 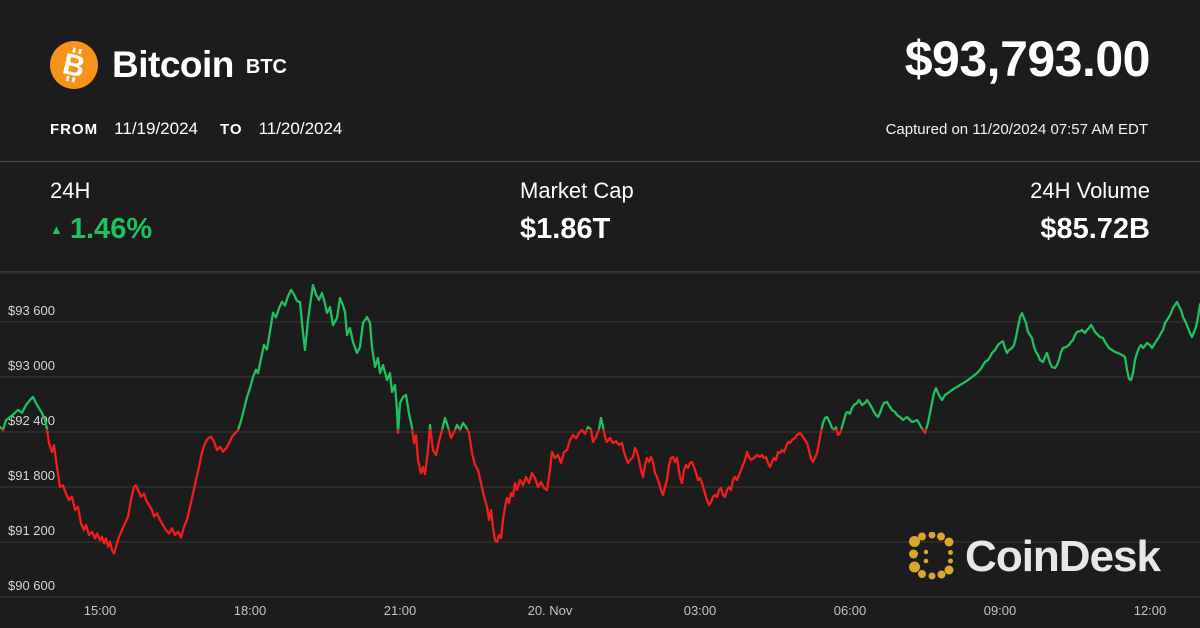 I want to click on stat-market-cap: Market Cap $1.86T, so click(x=577, y=212).